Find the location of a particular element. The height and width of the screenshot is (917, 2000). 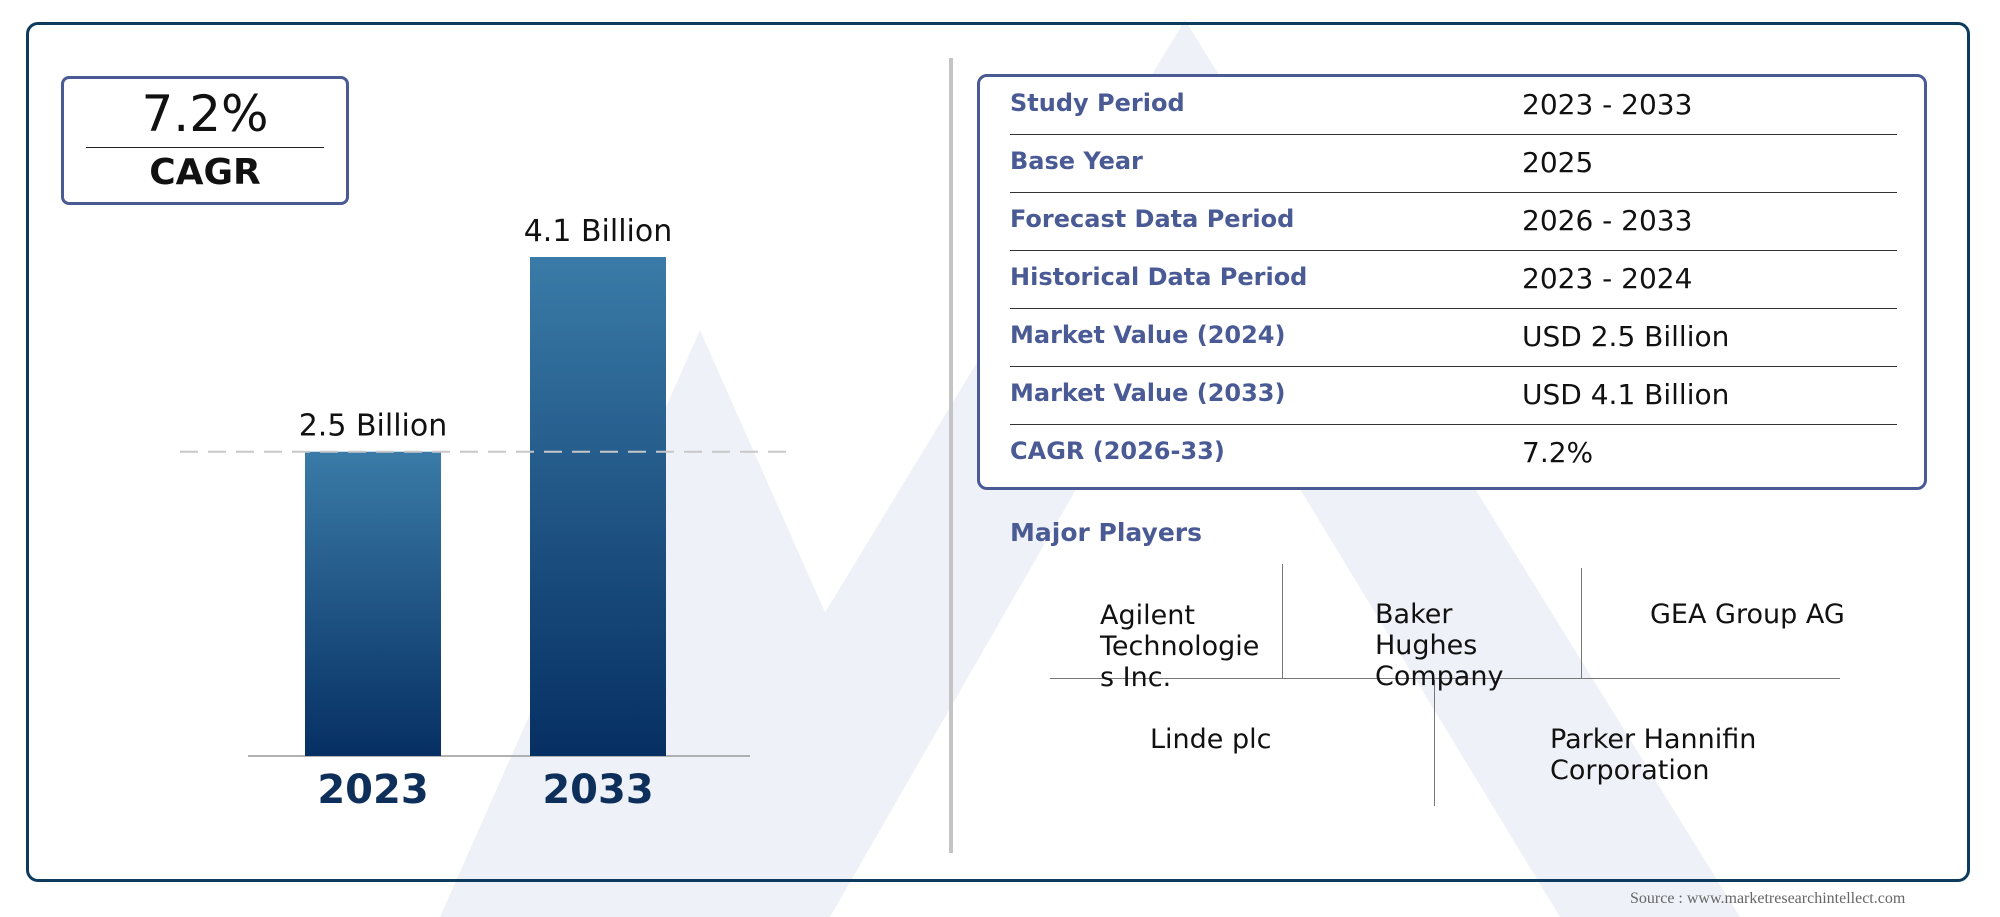

info-row-study-period: Study Period 2023 - 2033 is located at coordinates (1453, 106).